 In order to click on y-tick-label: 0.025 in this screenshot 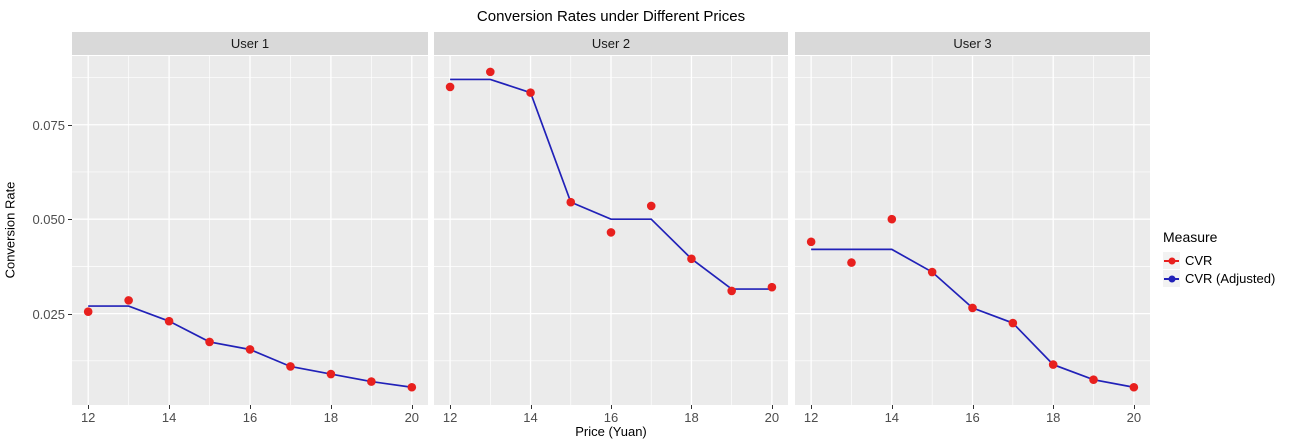, I will do `click(48, 314)`.